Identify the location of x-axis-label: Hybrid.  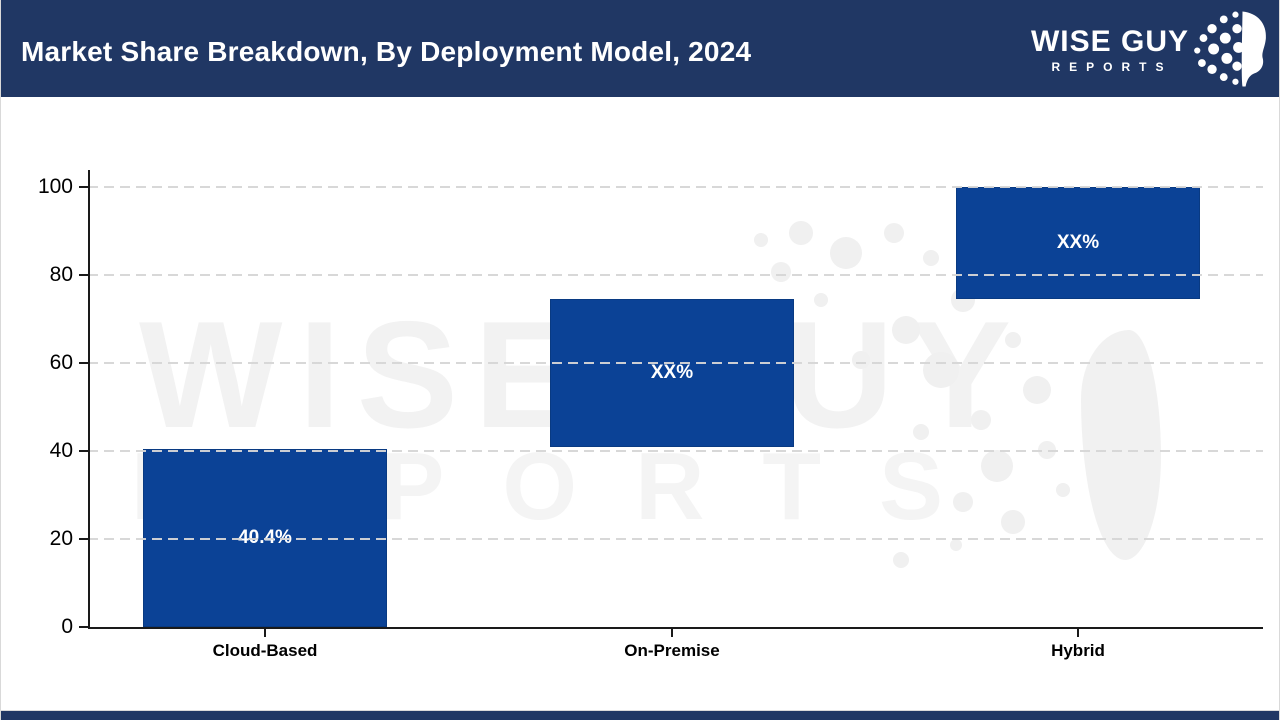
(1078, 650).